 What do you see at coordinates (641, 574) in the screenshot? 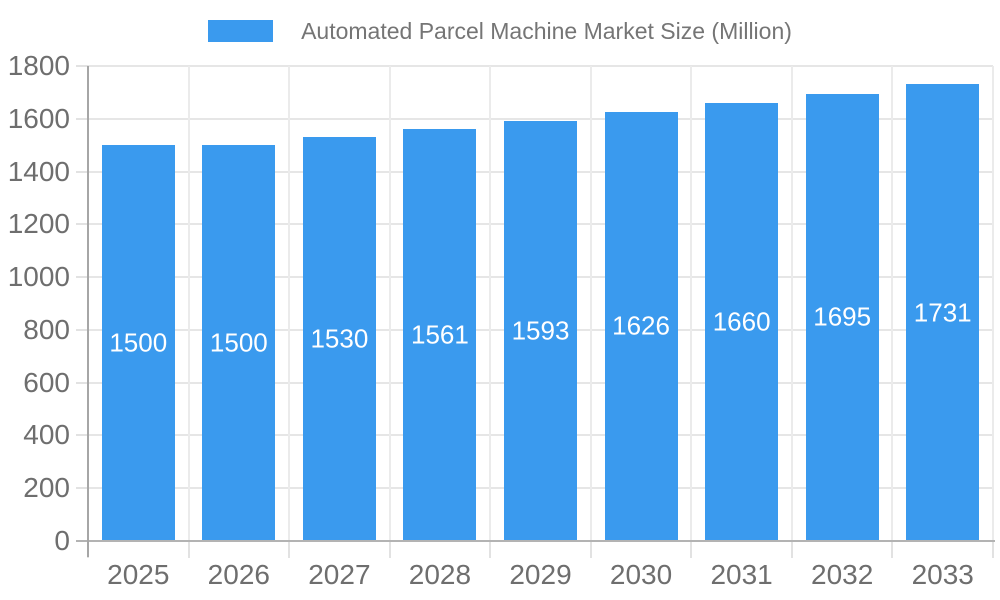
I see `x-axis-label: 2030` at bounding box center [641, 574].